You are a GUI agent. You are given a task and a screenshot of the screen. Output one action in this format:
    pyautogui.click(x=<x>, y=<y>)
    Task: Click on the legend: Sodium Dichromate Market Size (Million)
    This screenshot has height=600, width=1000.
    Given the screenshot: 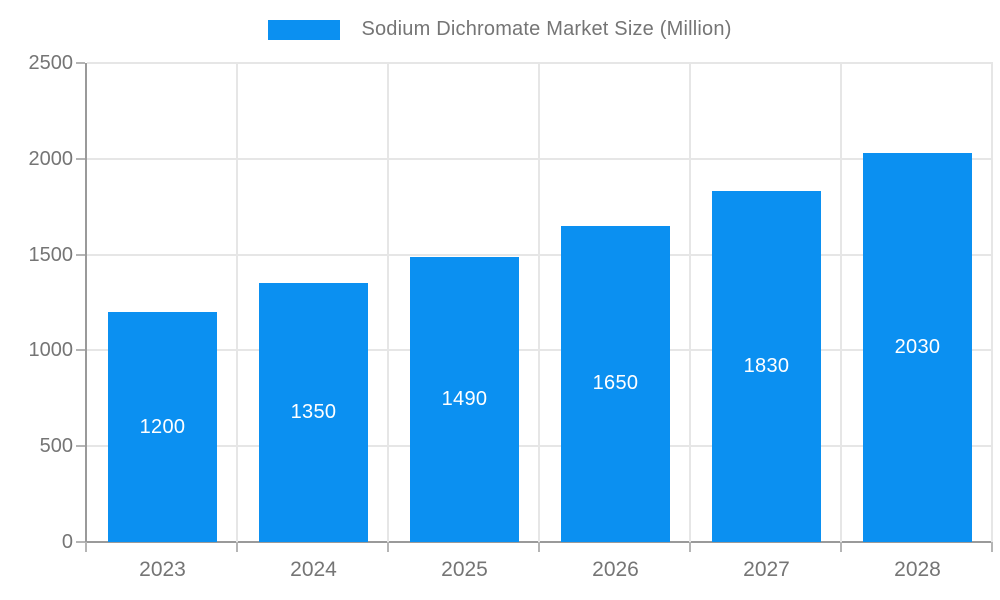 What is the action you would take?
    pyautogui.click(x=500, y=29)
    